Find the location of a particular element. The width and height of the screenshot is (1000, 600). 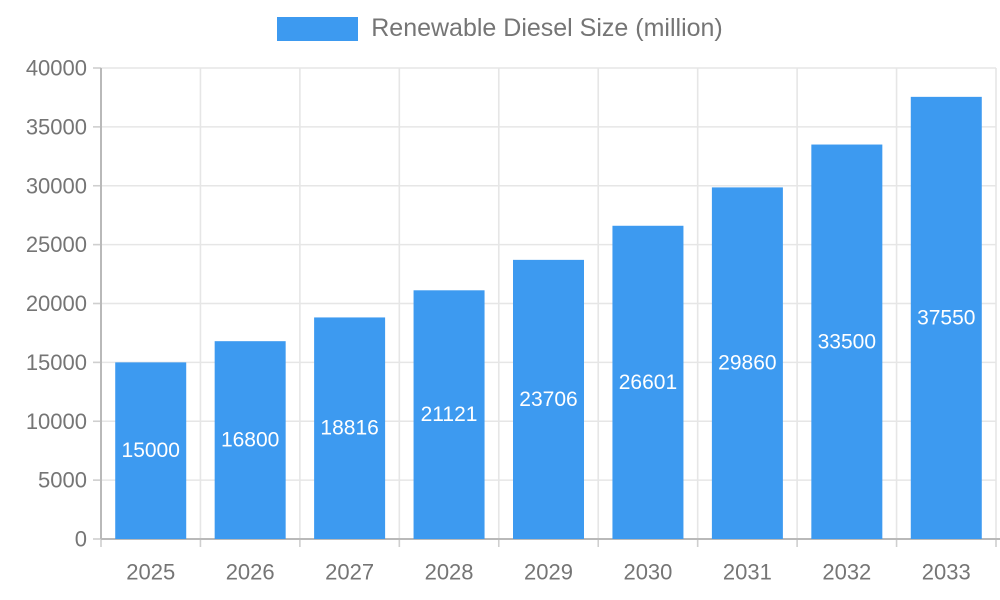

legend-item: Renewable Diesel Size (million) is located at coordinates (500, 28).